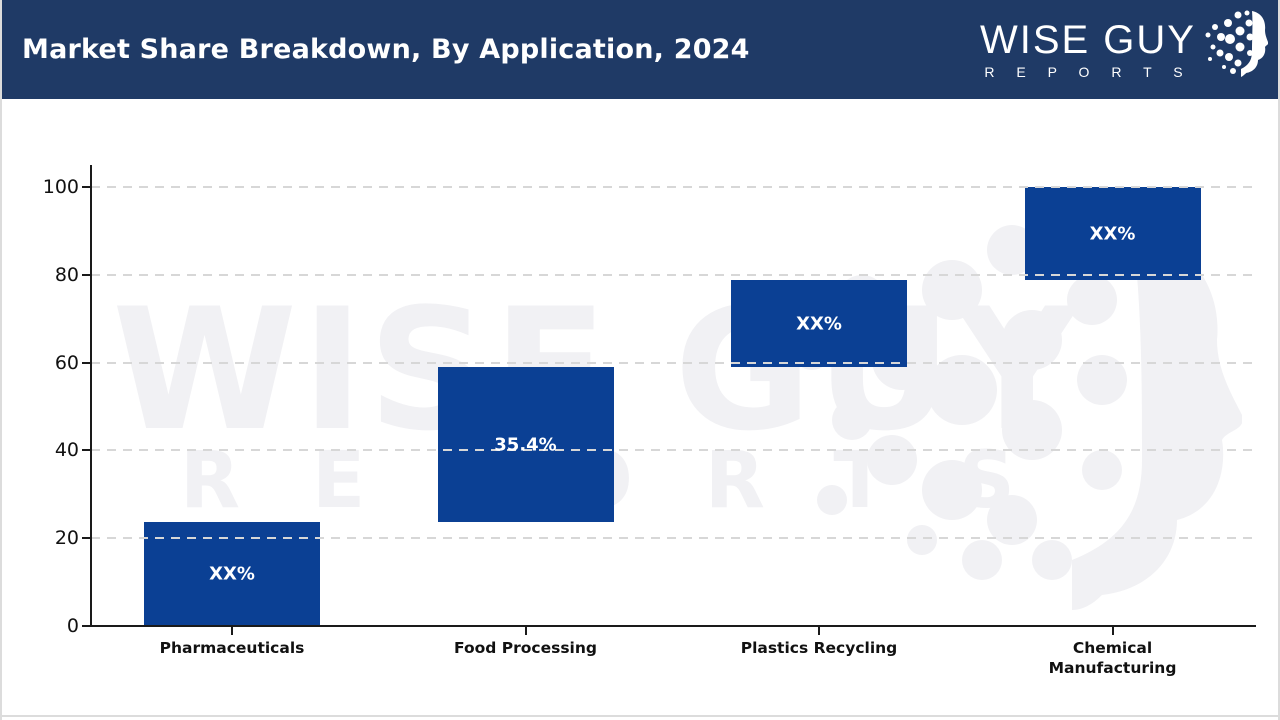 Image resolution: width=1280 pixels, height=720 pixels. I want to click on bar-chemical-manufacturing, so click(1112, 234).